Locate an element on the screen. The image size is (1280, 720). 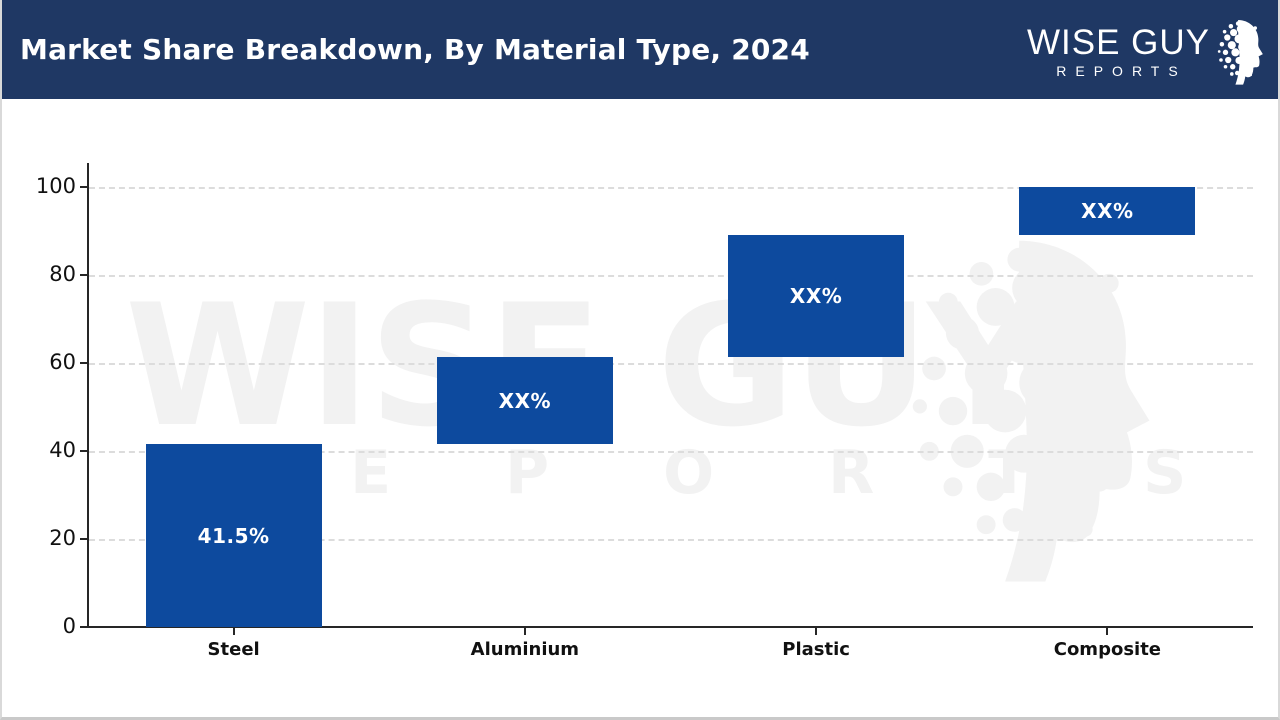
bar-composite: XX% is located at coordinates (1107, 211).